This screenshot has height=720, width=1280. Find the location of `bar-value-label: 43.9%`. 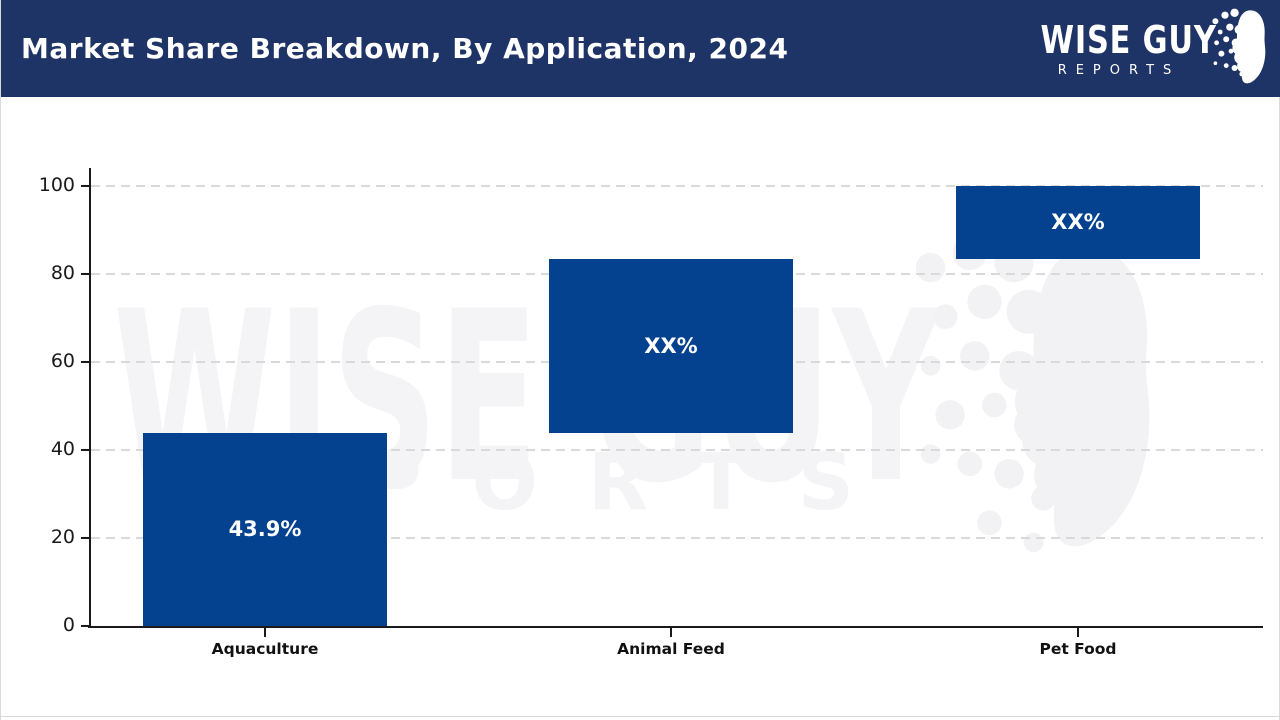

bar-value-label: 43.9% is located at coordinates (265, 529).